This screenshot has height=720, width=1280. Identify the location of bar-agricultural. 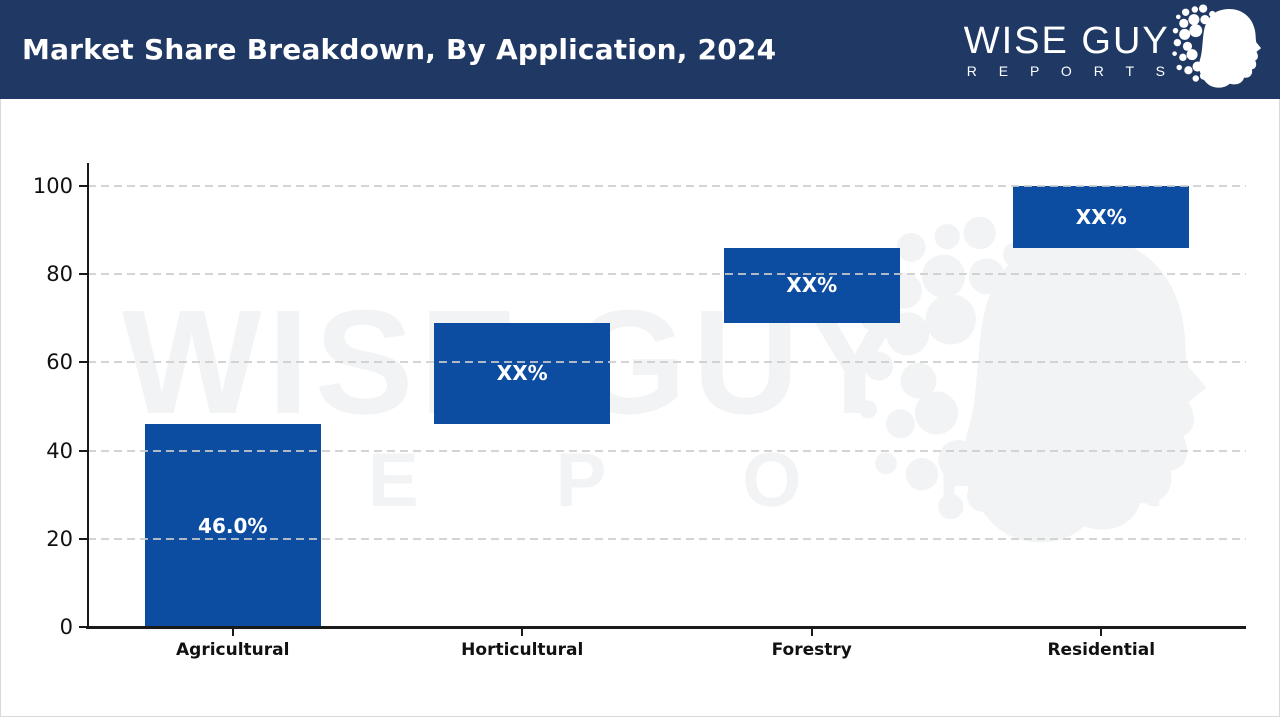
(232, 525).